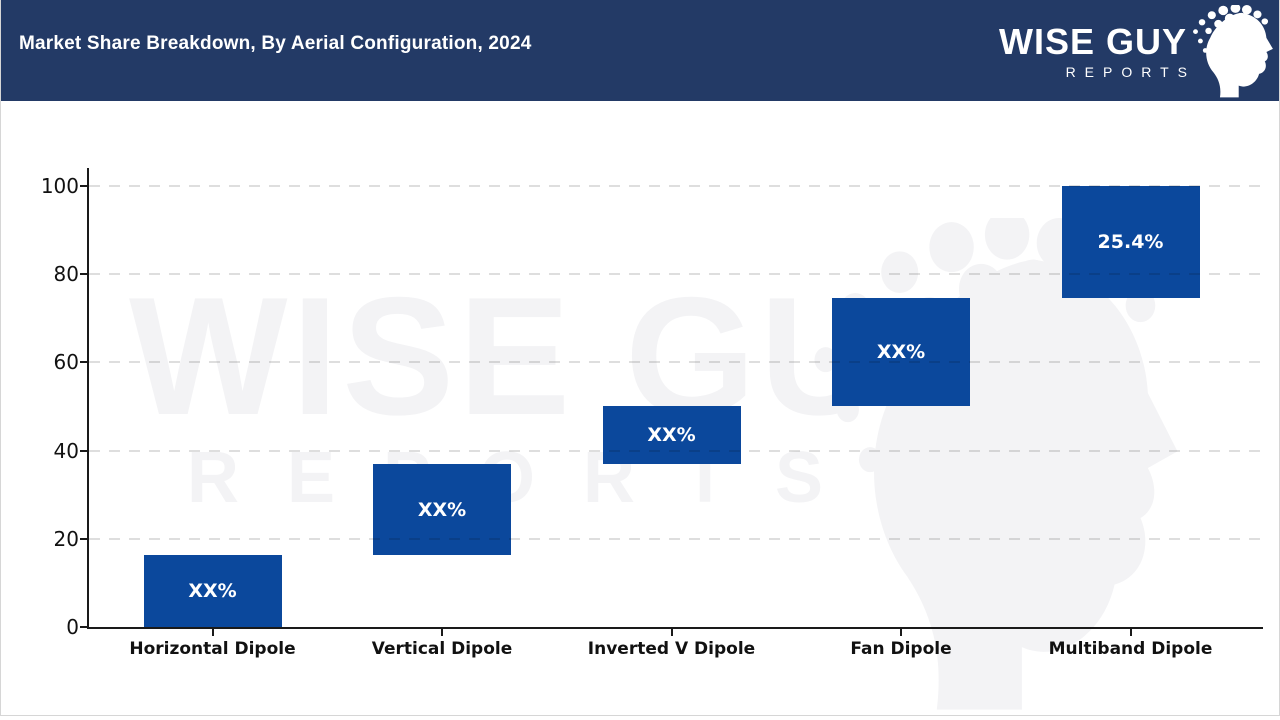  I want to click on bar-segment: 25.4%, so click(1130, 242).